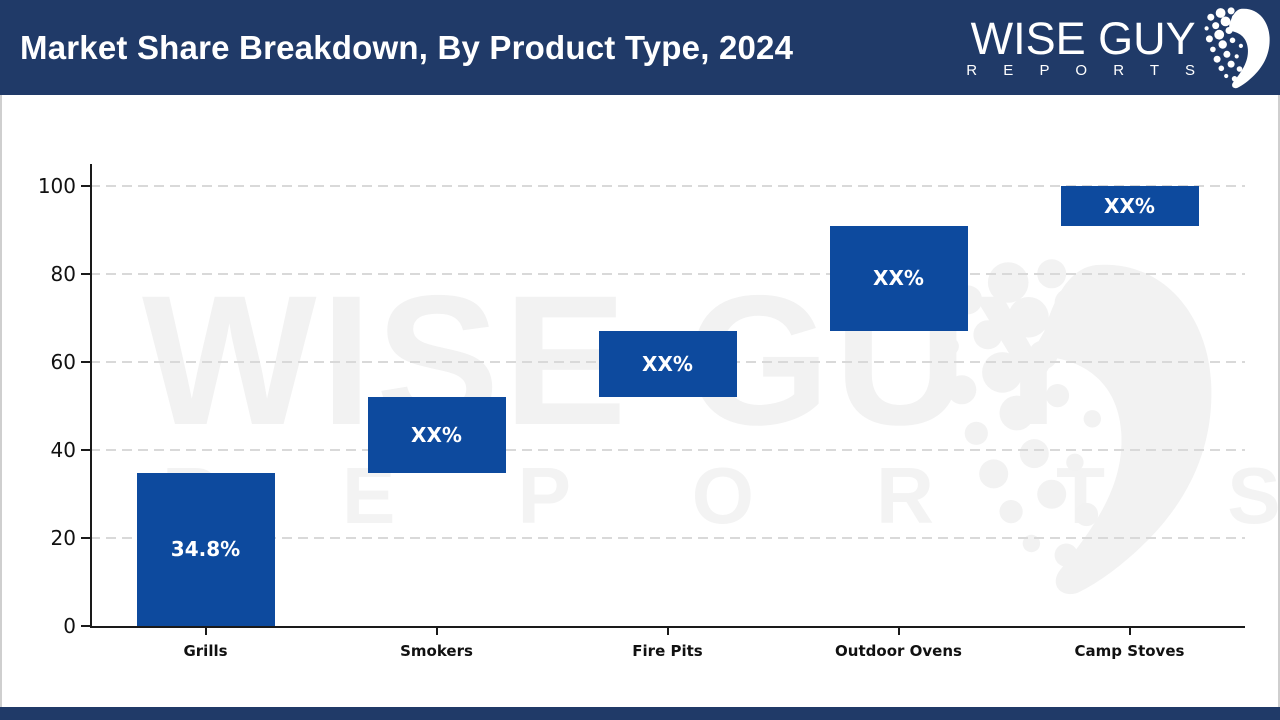 The image size is (1280, 720). What do you see at coordinates (69, 626) in the screenshot?
I see `y-tick-label: 0` at bounding box center [69, 626].